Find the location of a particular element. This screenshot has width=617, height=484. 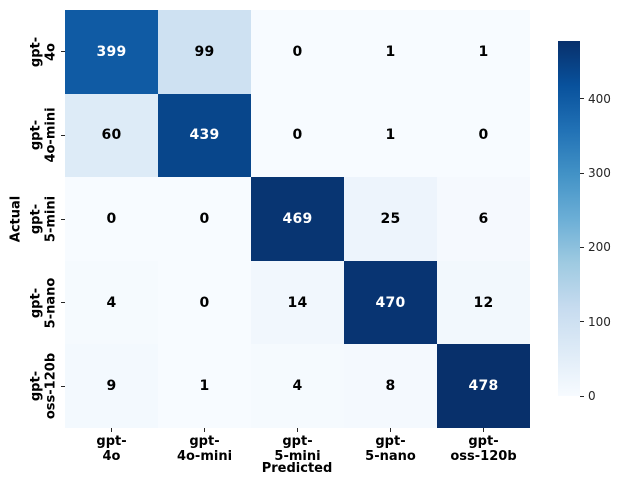

heatmap-cell: 8 is located at coordinates (390, 386).